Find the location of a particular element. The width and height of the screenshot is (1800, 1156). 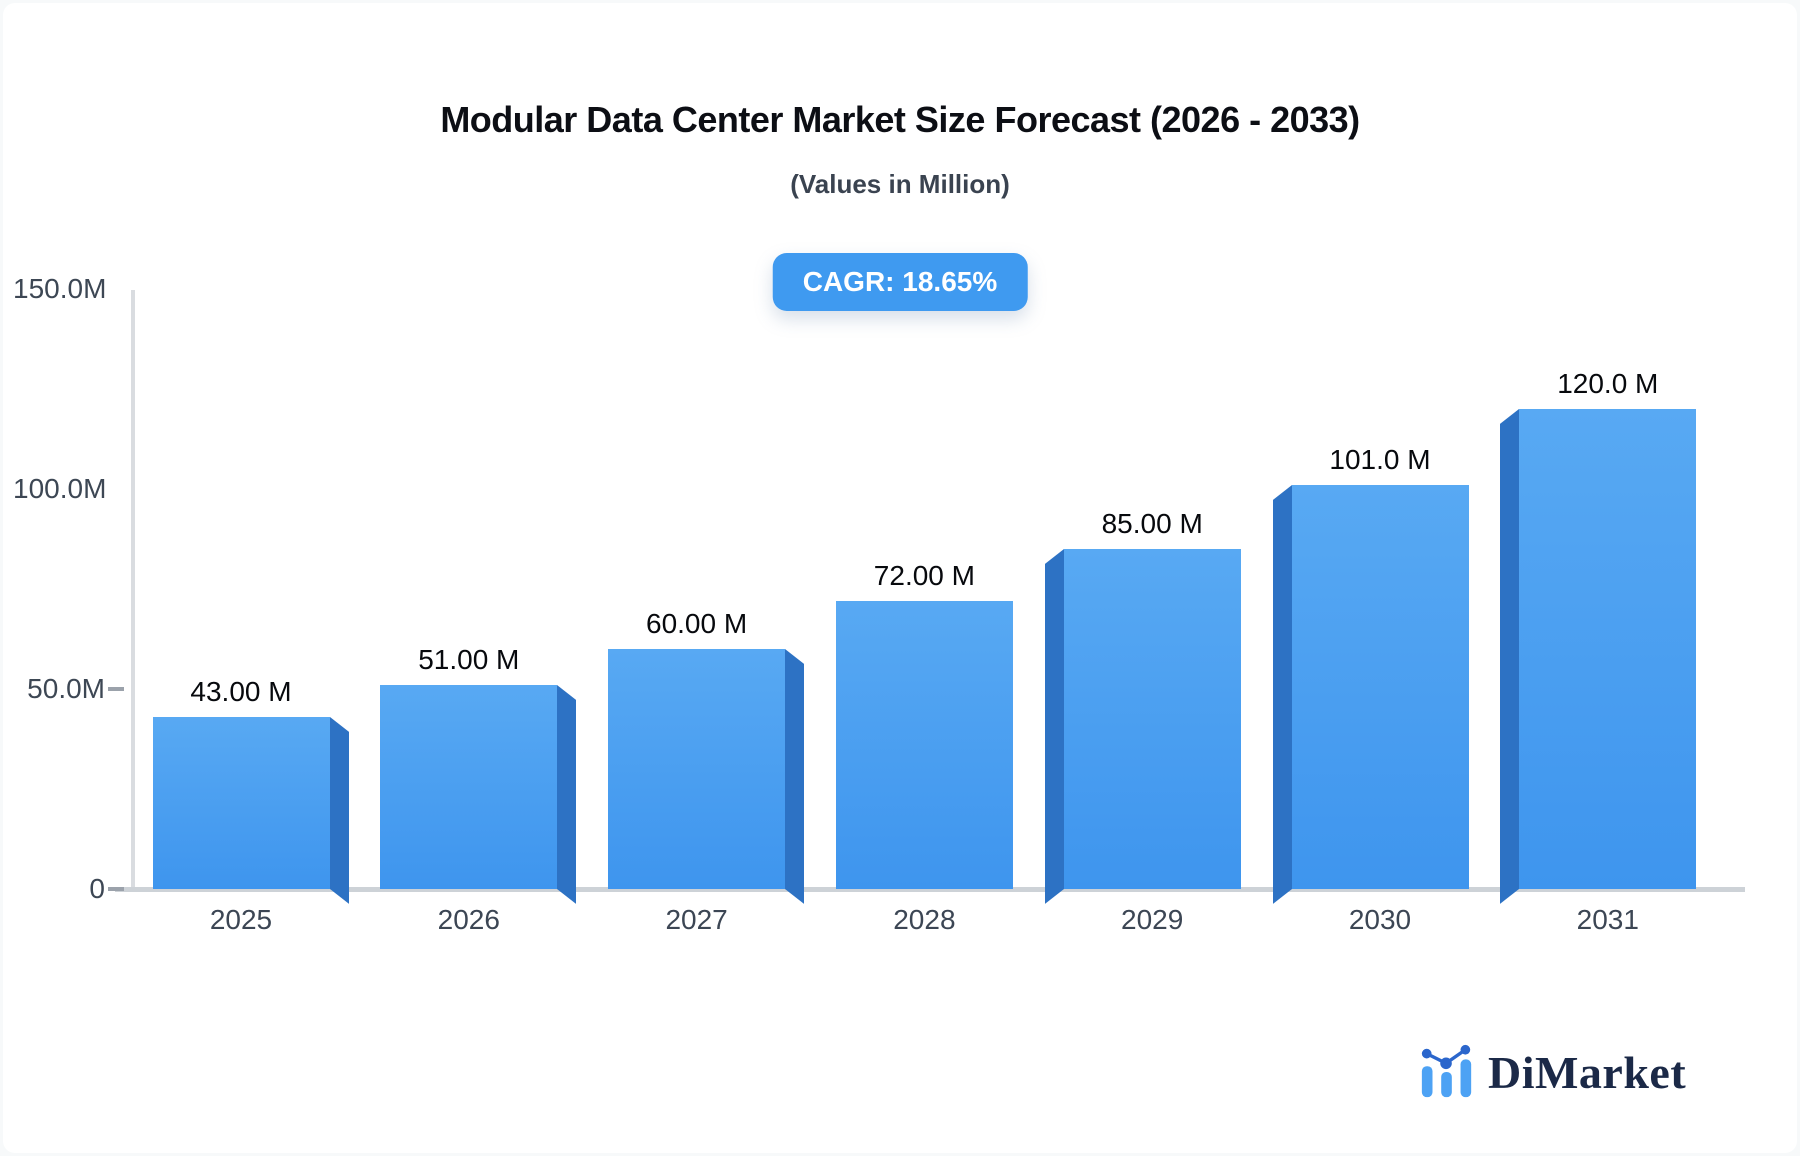

bar-2025 is located at coordinates (241, 803).